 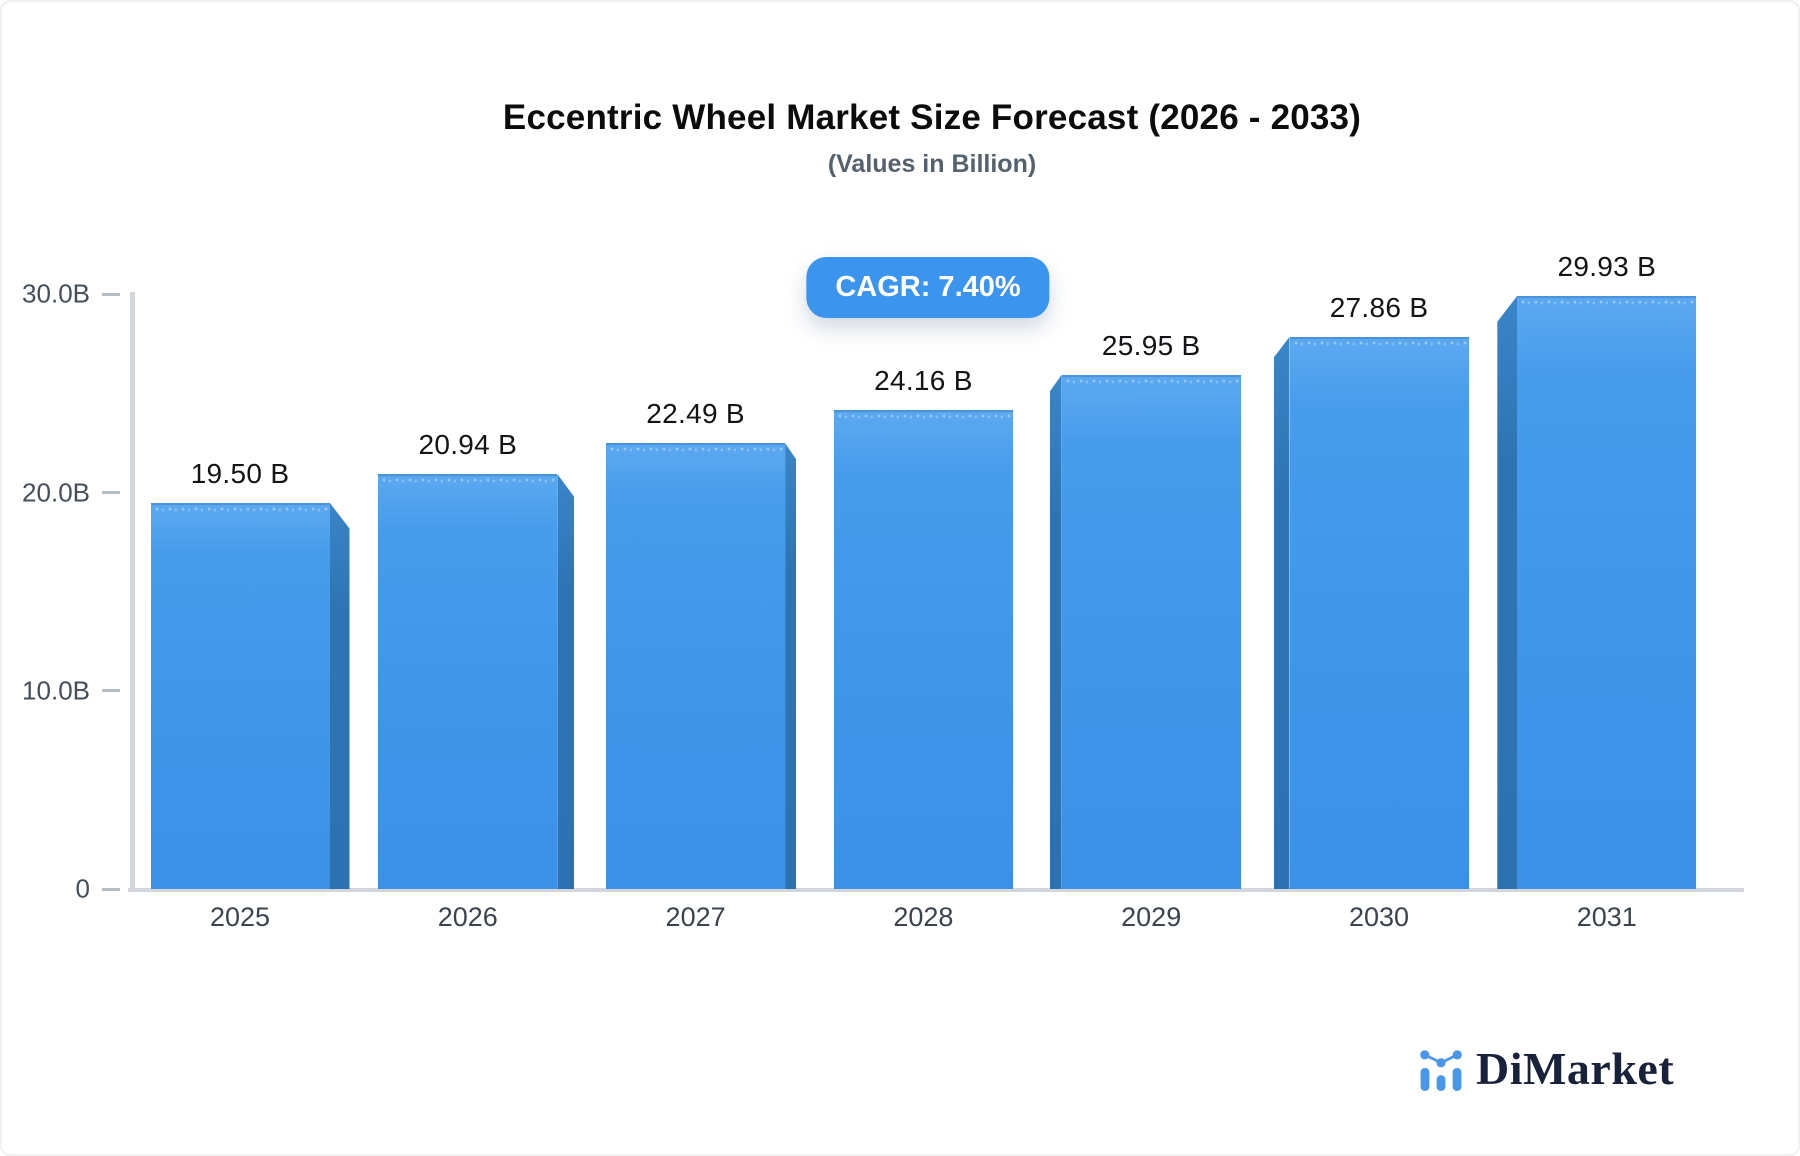 I want to click on x-axis-label: 2030, so click(x=1379, y=917).